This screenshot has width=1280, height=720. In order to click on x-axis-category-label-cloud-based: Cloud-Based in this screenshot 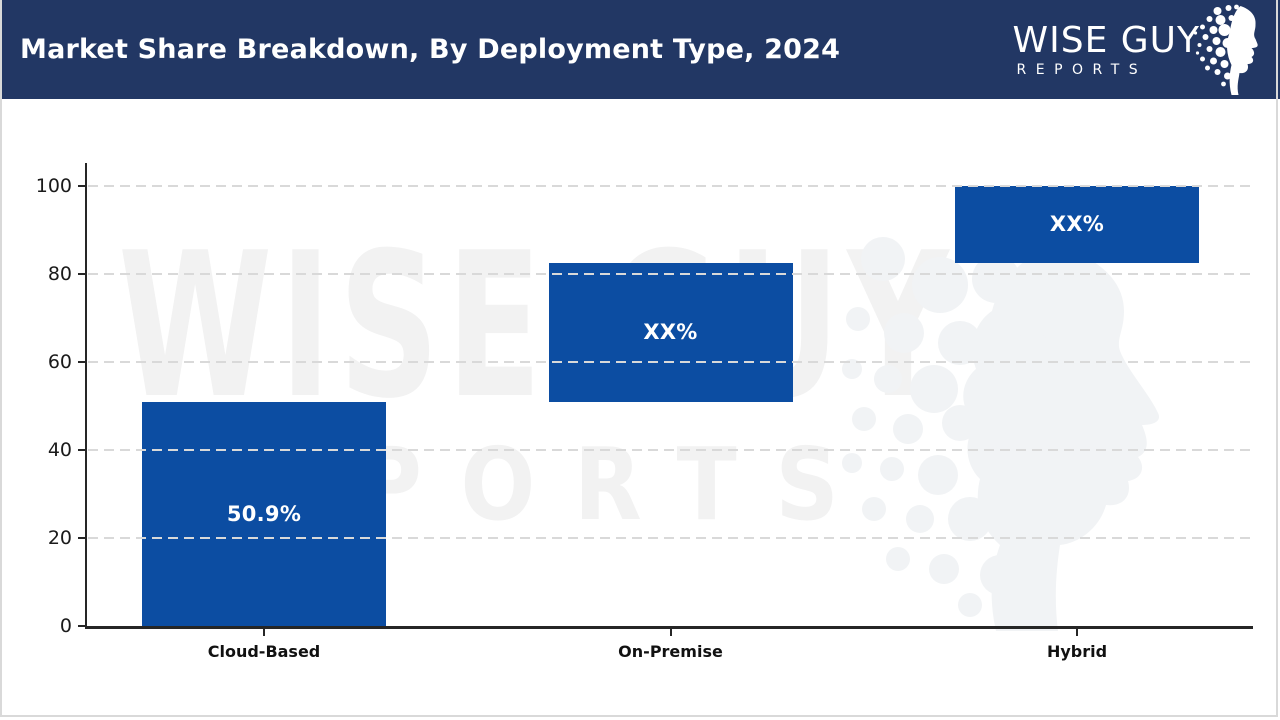, I will do `click(264, 651)`.